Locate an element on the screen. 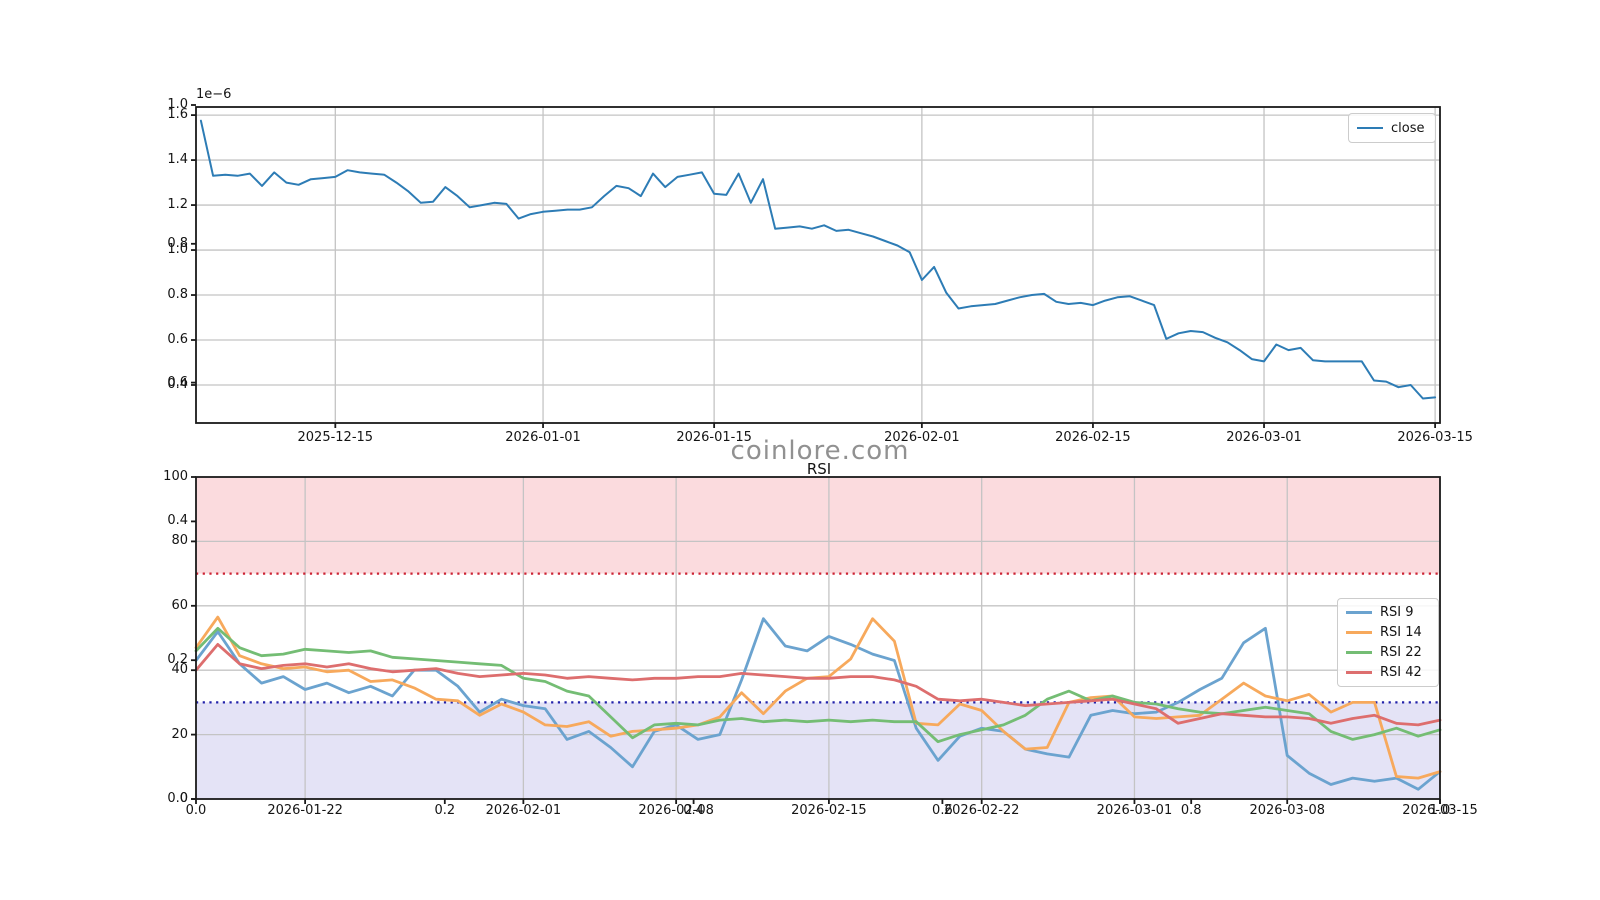 This screenshot has width=1600, height=900. rsi-chart-title: RSI is located at coordinates (819, 469).